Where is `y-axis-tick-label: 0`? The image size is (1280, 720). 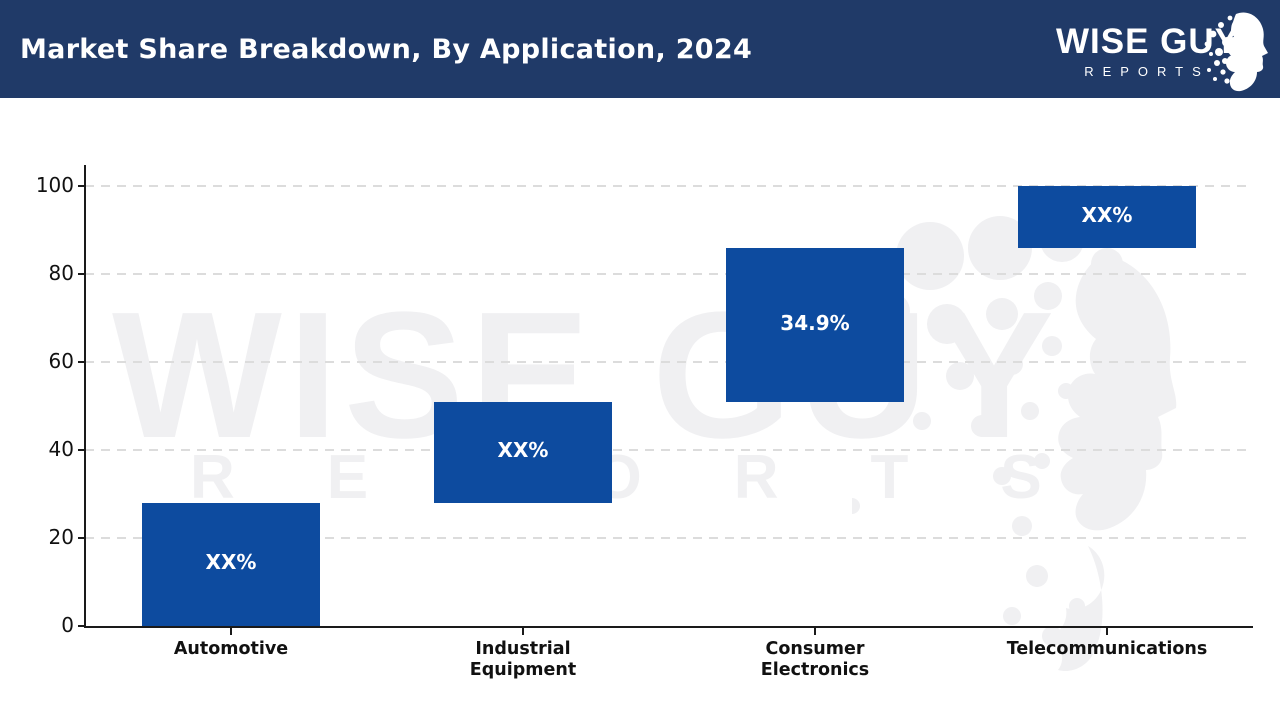
y-axis-tick-label: 0 is located at coordinates (67, 625).